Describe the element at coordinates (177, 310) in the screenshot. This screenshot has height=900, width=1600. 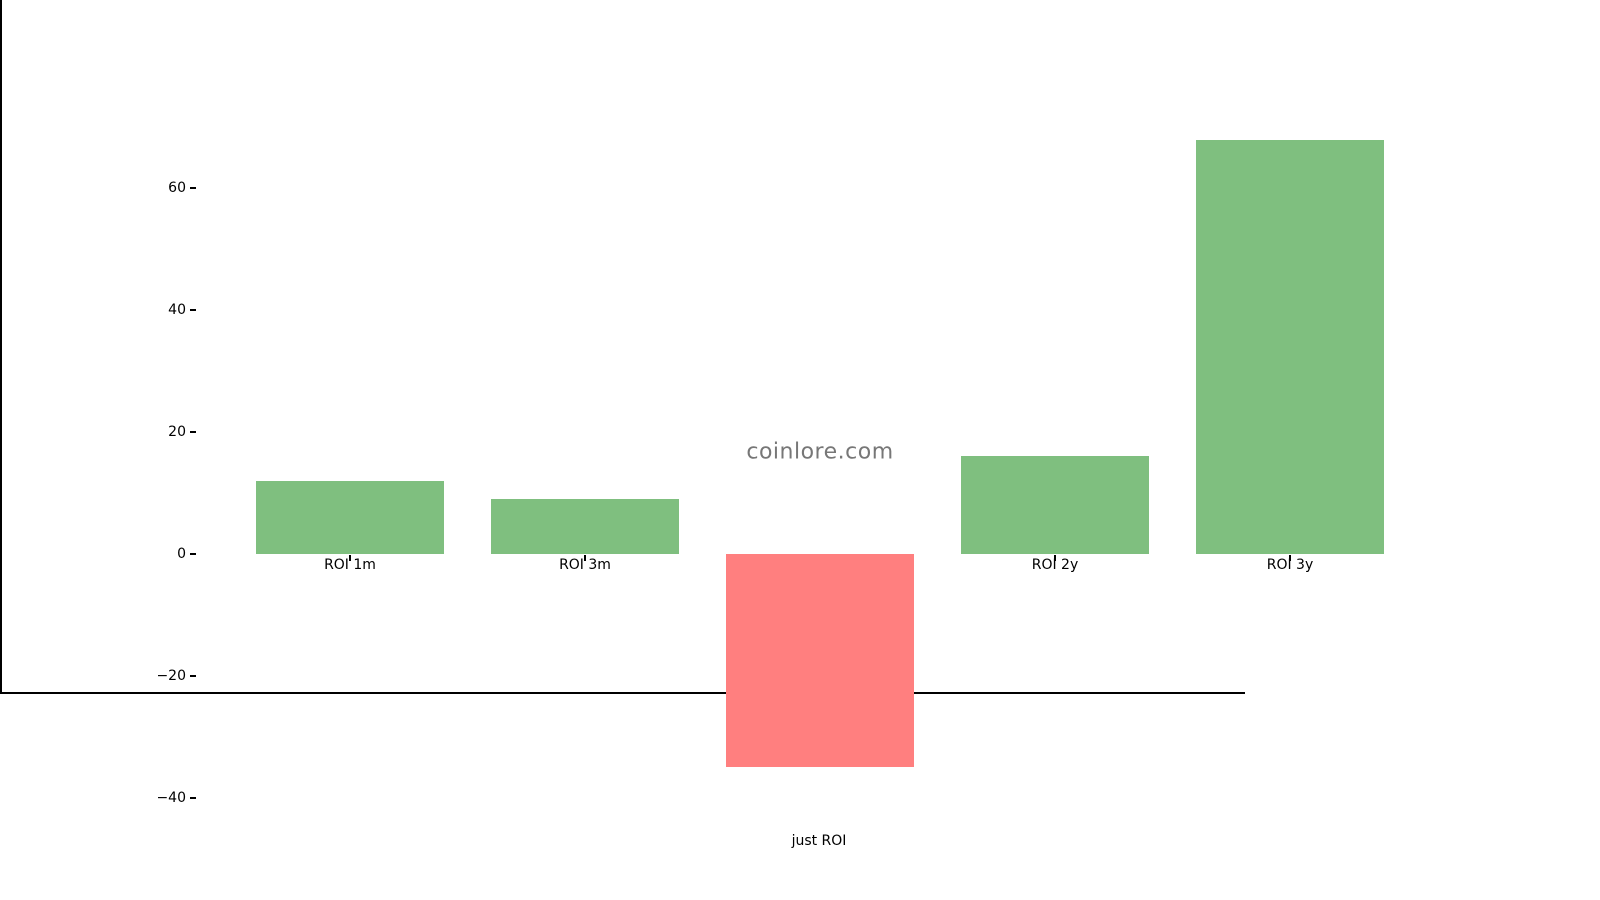
I see `y-tick-label: 40` at that location.